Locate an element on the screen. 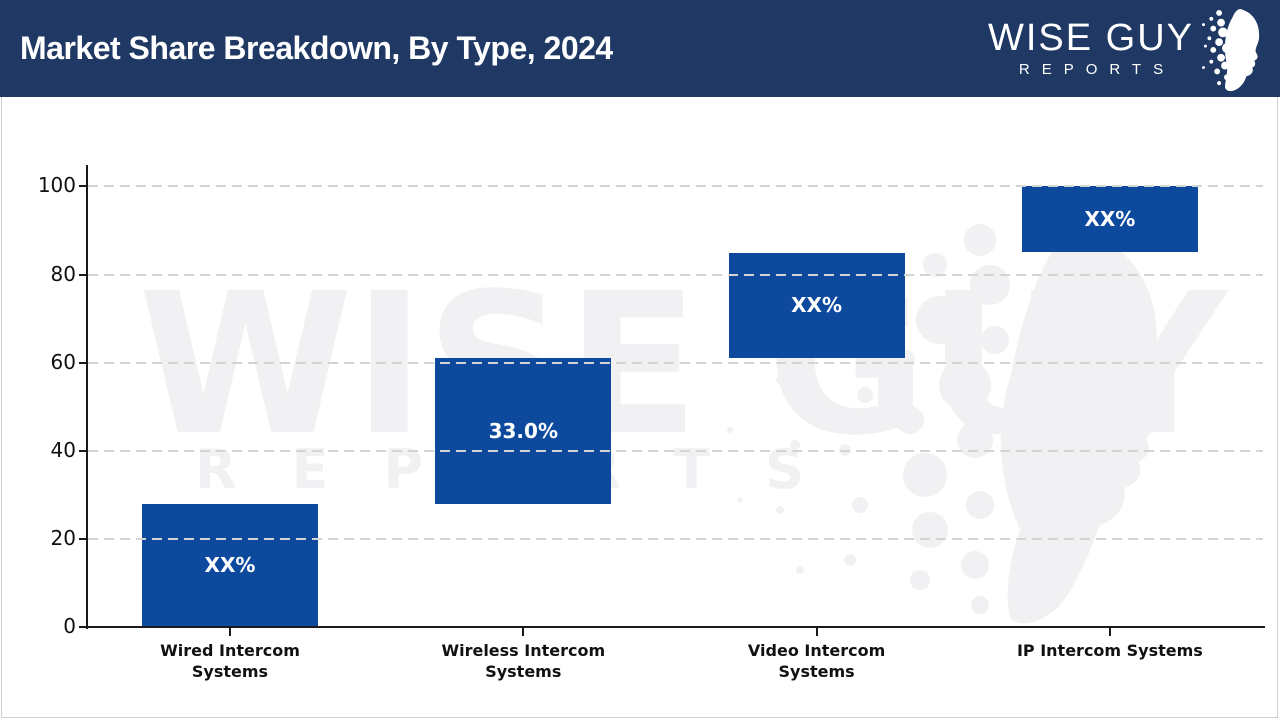  y-tick-label-0: 0 is located at coordinates (69, 626).